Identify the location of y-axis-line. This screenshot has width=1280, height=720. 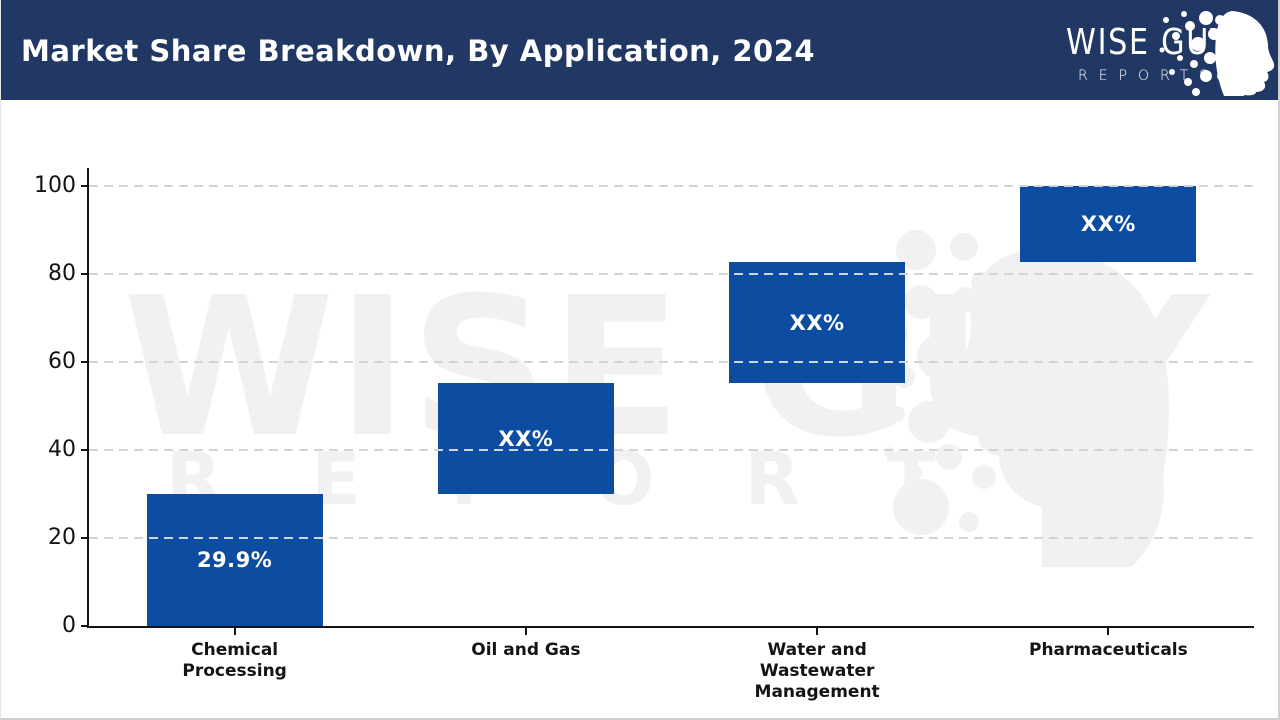
(88, 398).